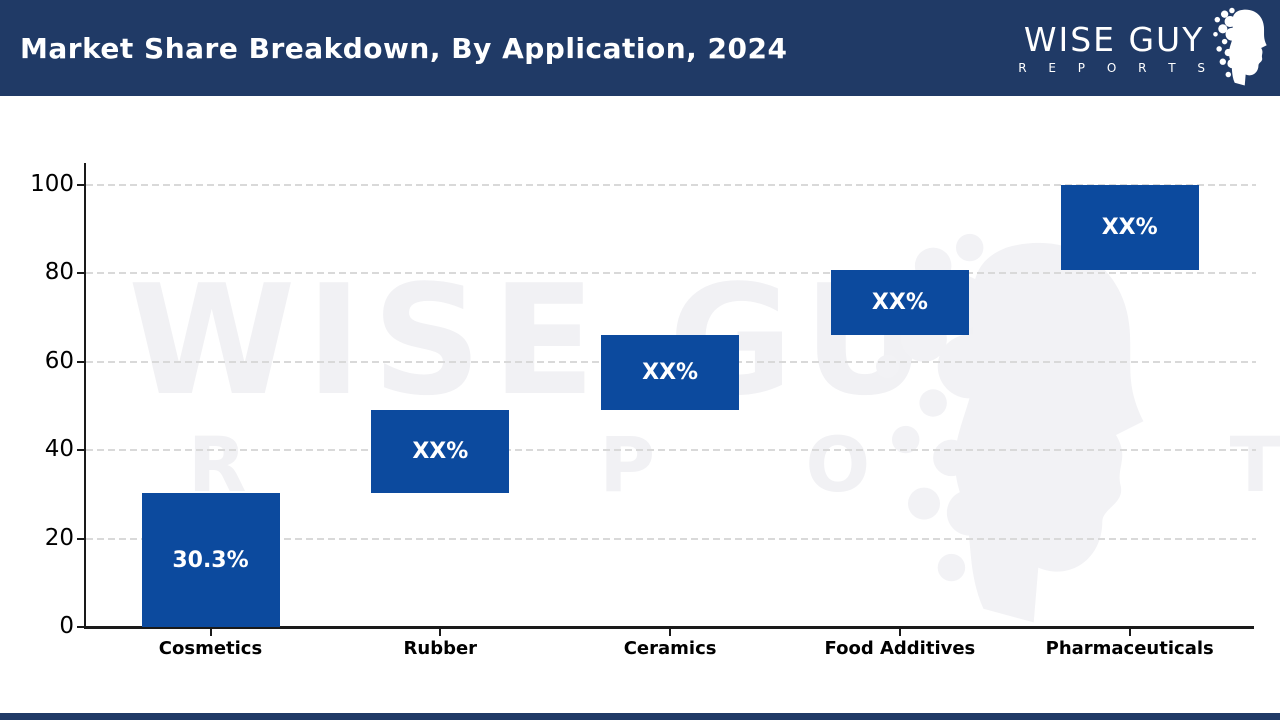  I want to click on x-category-label-2: Ceramics, so click(670, 648).